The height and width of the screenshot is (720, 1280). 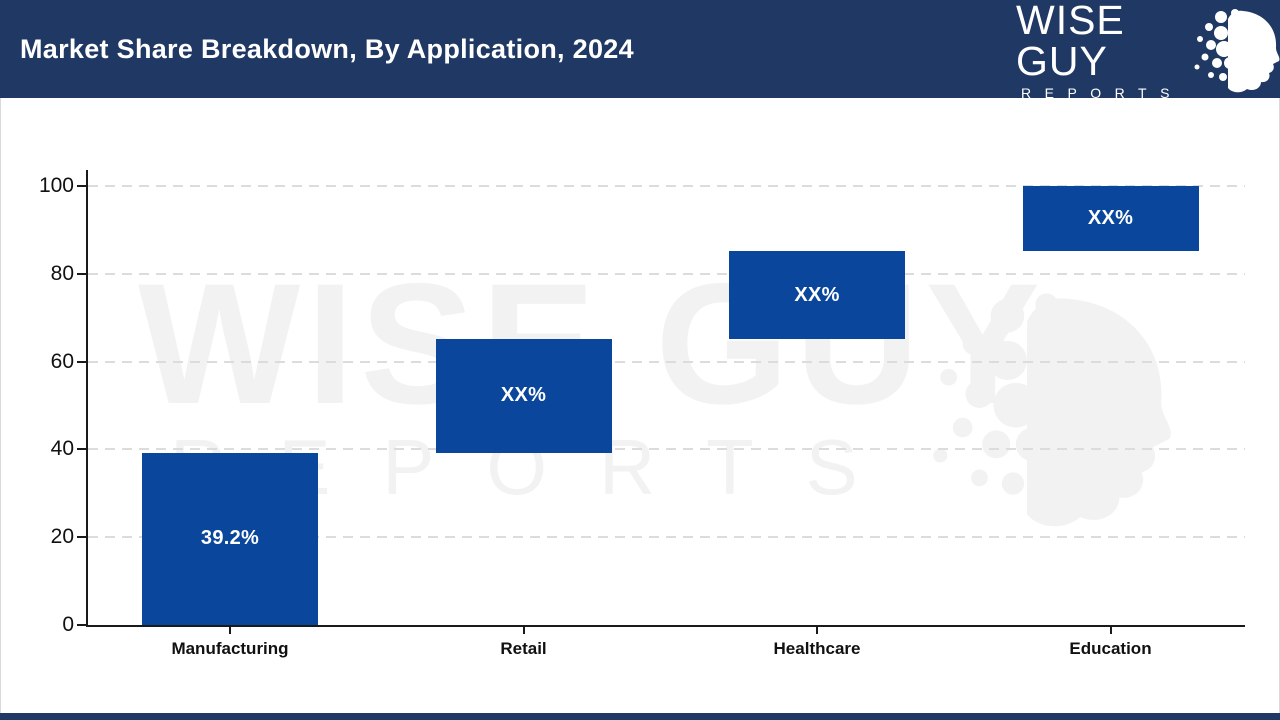 What do you see at coordinates (62, 361) in the screenshot?
I see `y-tick-label-60: 60` at bounding box center [62, 361].